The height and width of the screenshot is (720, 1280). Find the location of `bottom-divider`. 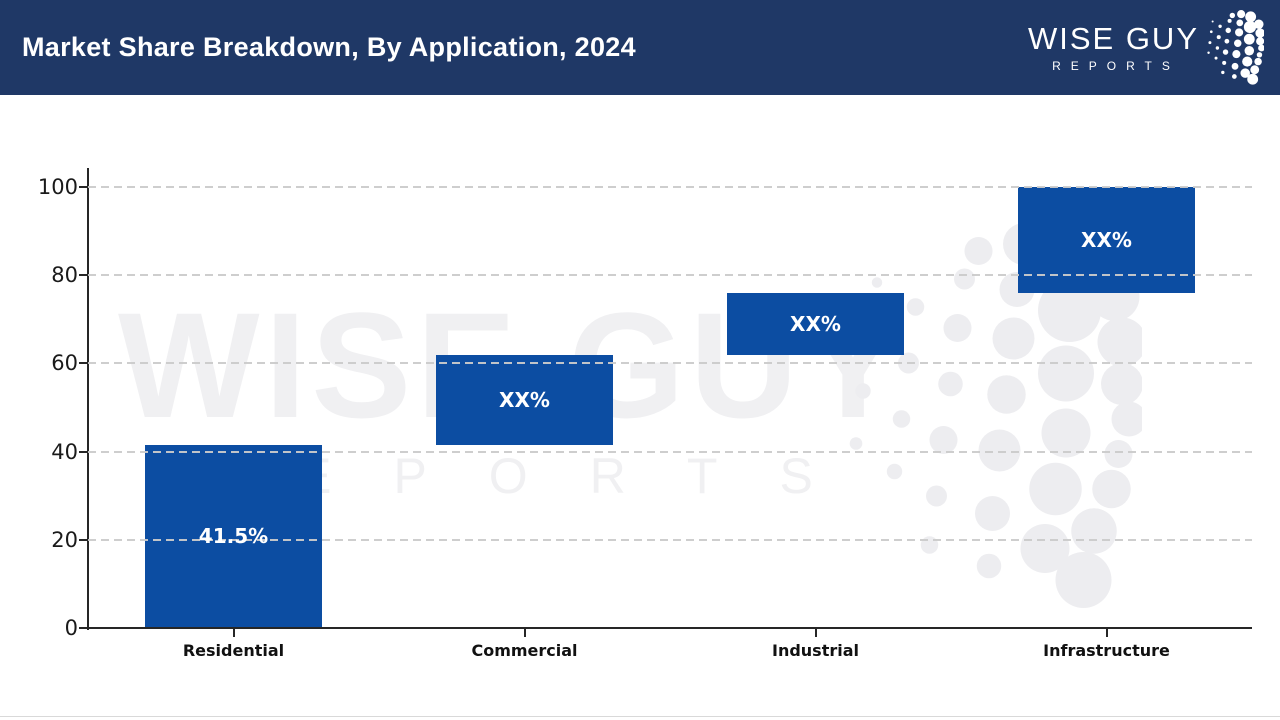

bottom-divider is located at coordinates (640, 716).